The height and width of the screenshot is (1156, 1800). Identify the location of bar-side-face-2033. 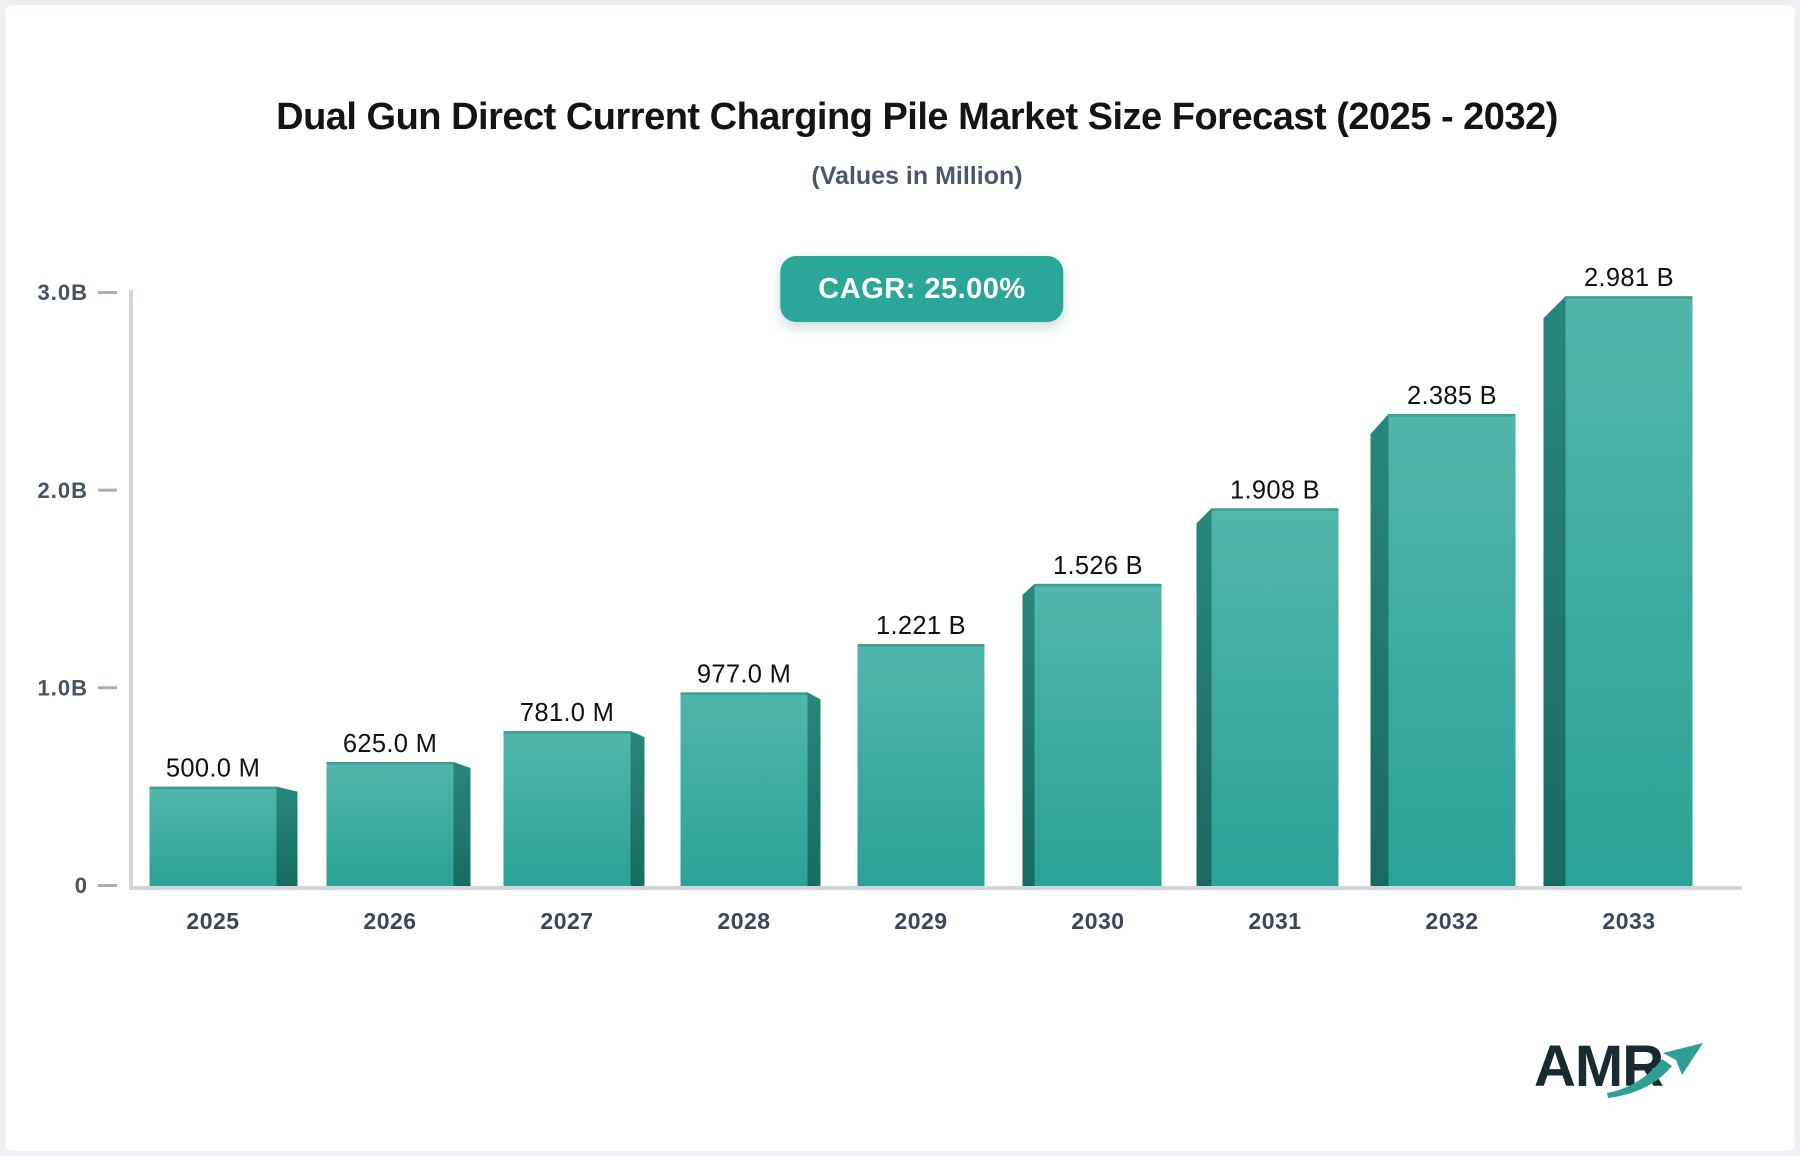
(1554, 593).